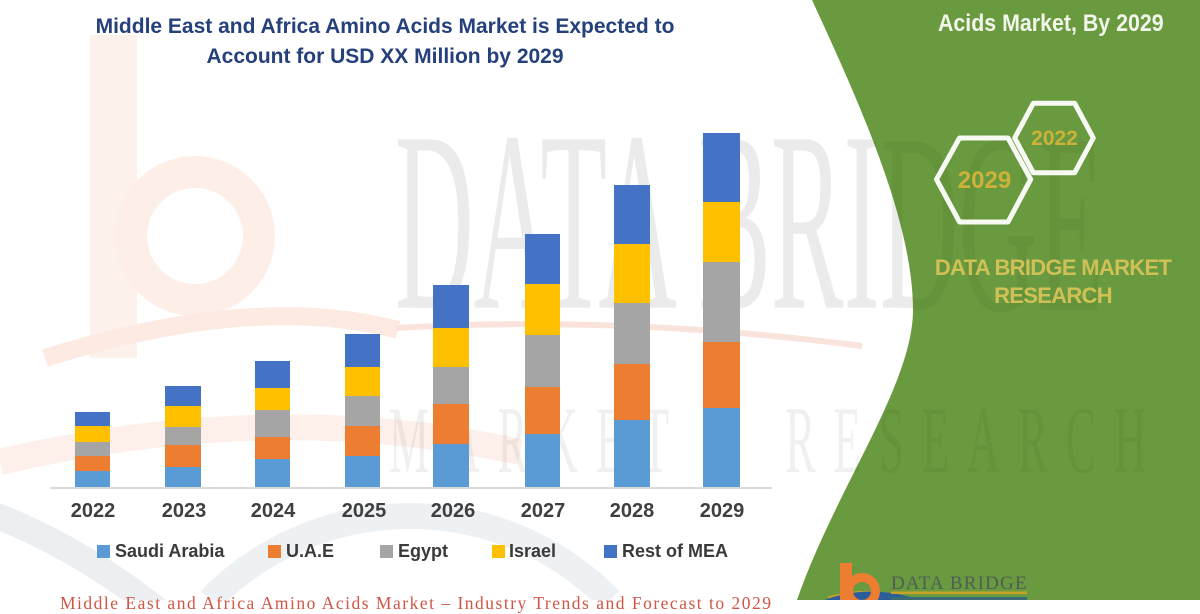  Describe the element at coordinates (776, 441) in the screenshot. I see `svg-text: MARKET RESEARCH` at that location.